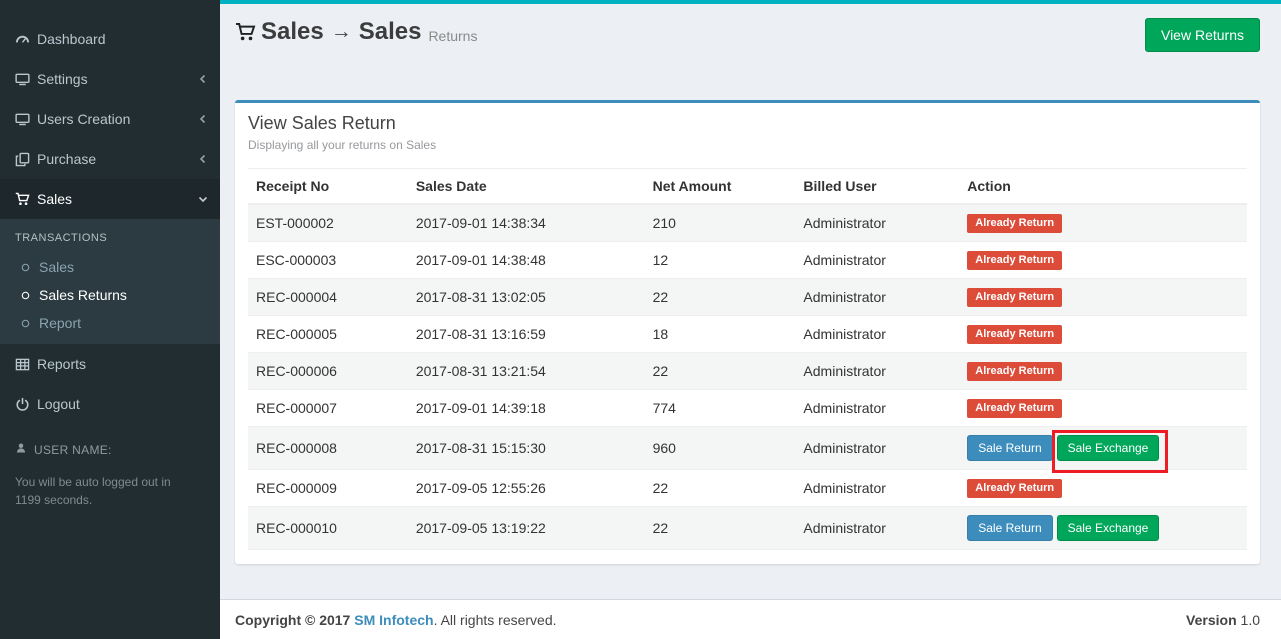 This screenshot has height=639, width=1281. What do you see at coordinates (720, 186) in the screenshot?
I see `column-header-net-amount: Net Amount` at bounding box center [720, 186].